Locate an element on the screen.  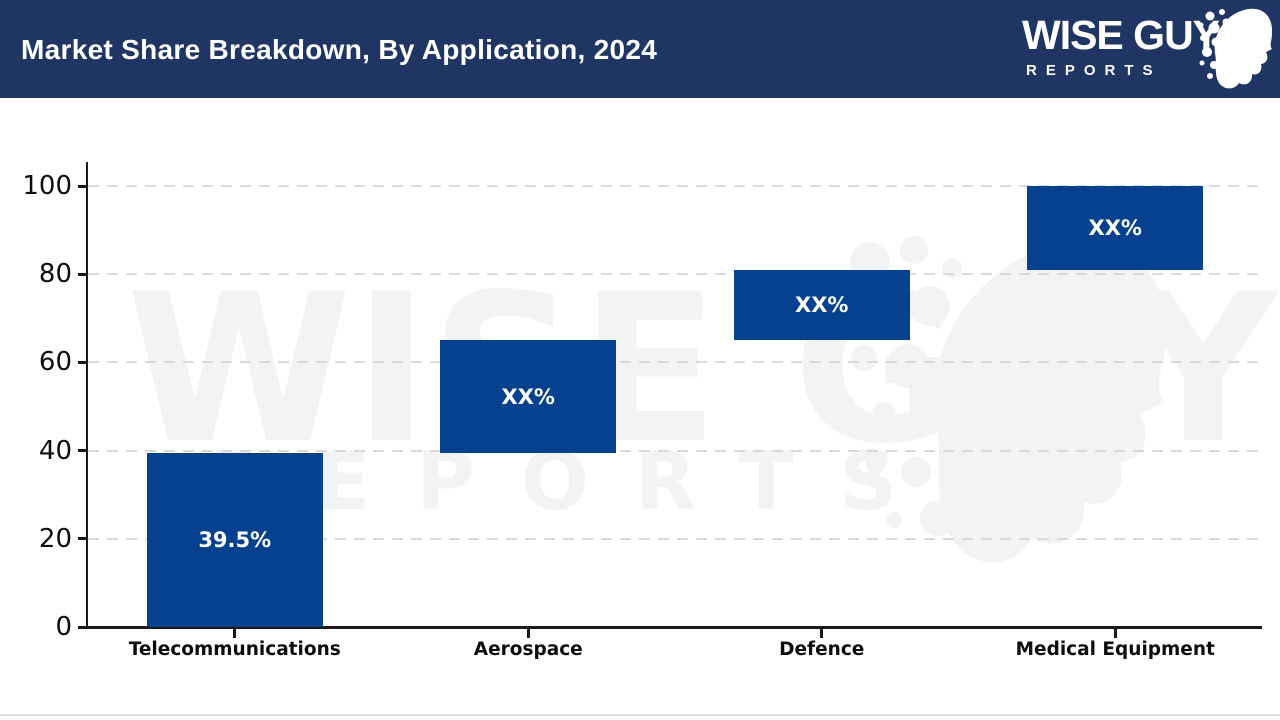
bar-medical-equipment: XX% is located at coordinates (1115, 228).